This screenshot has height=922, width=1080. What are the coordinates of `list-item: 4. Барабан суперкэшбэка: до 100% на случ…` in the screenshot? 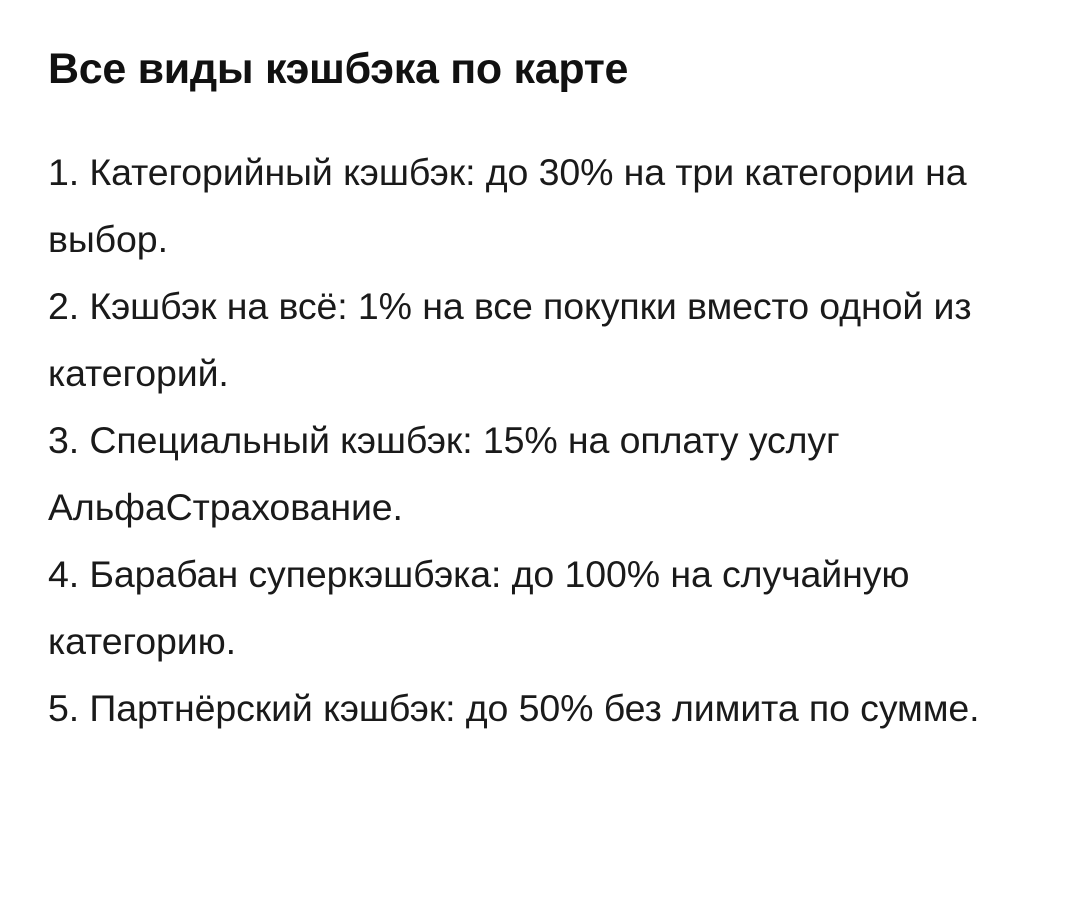 It's located at (479, 607).